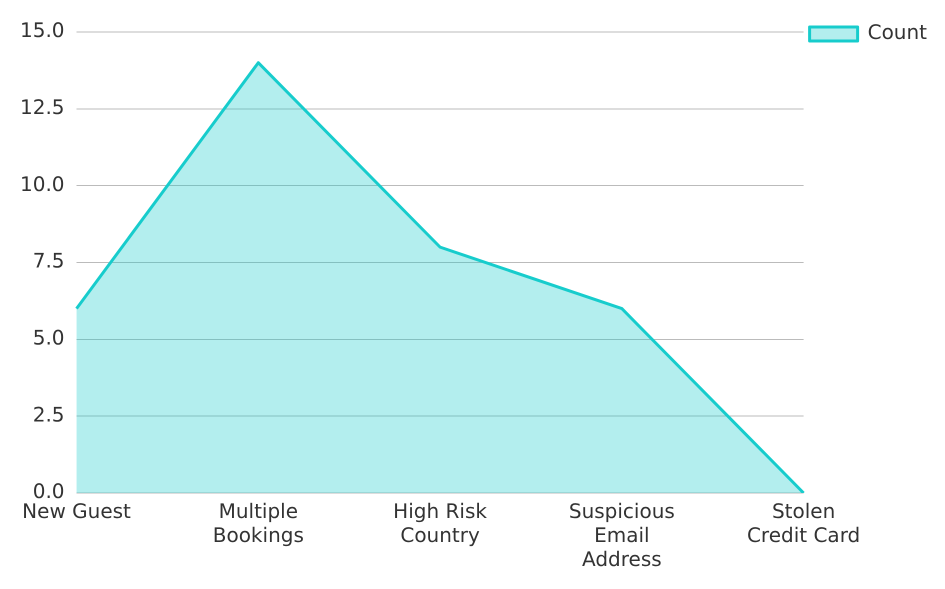  Describe the element at coordinates (42, 184) in the screenshot. I see `y-tick-label: 10.0` at that location.